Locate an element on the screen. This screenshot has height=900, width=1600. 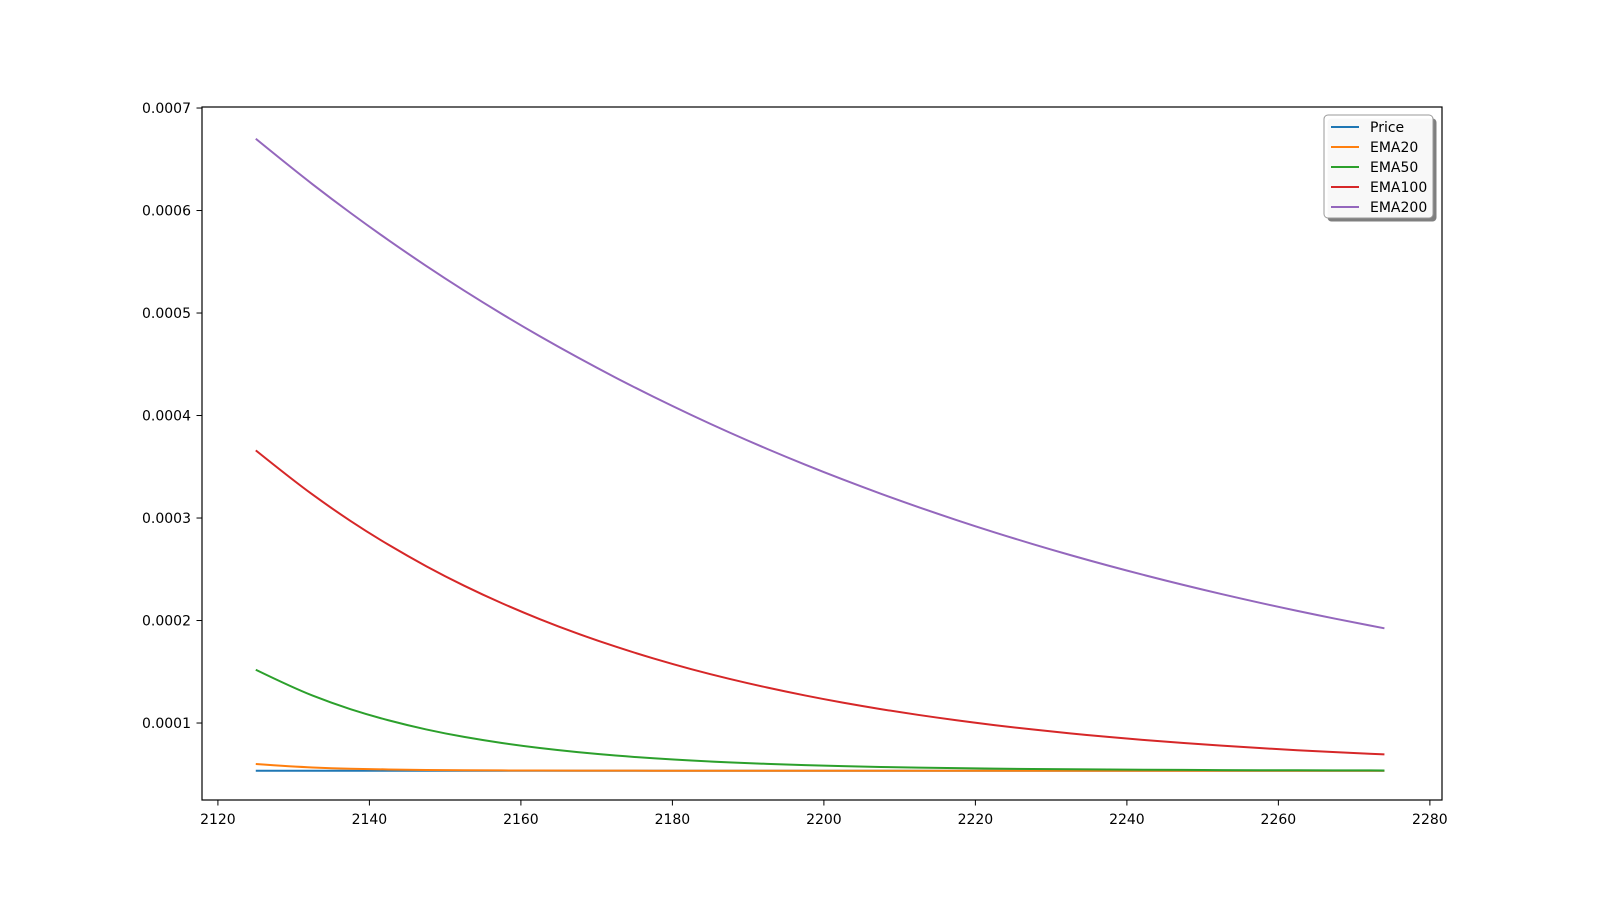
x-axis-tick-label: 2140 is located at coordinates (370, 820).